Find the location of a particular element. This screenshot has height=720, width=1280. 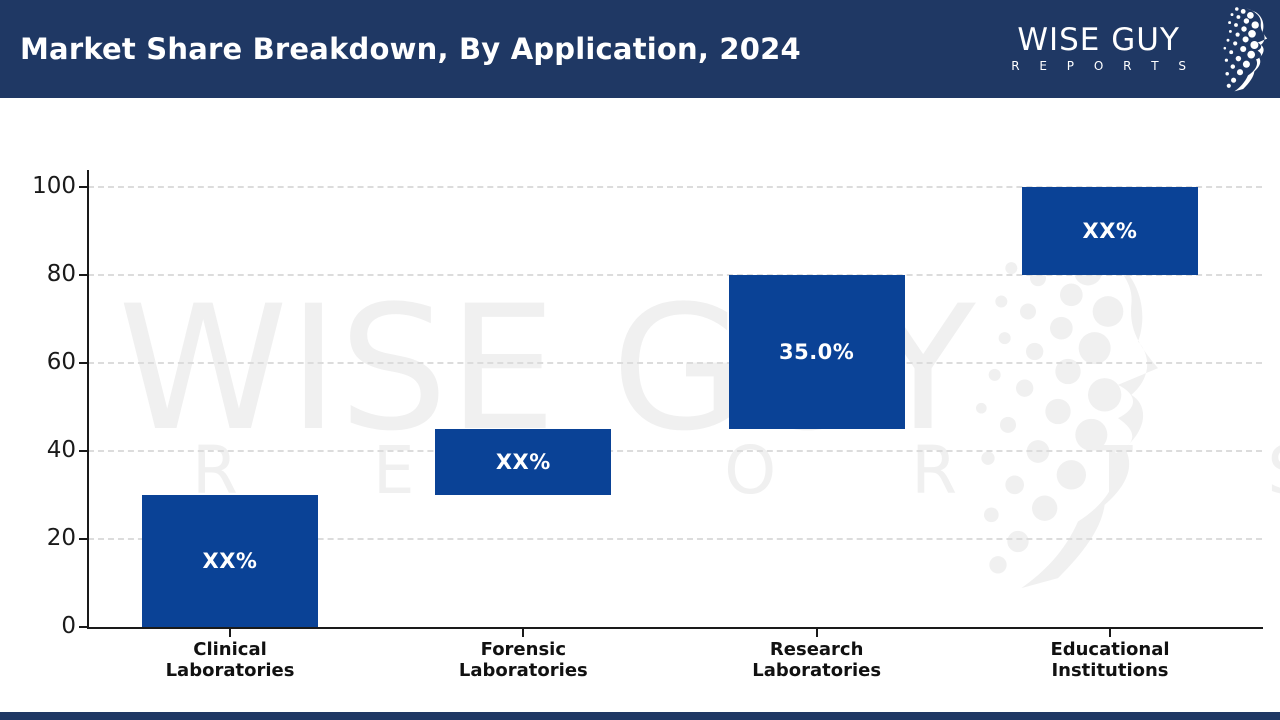

logo-tagline: R E P O R T S is located at coordinates (1102, 66).